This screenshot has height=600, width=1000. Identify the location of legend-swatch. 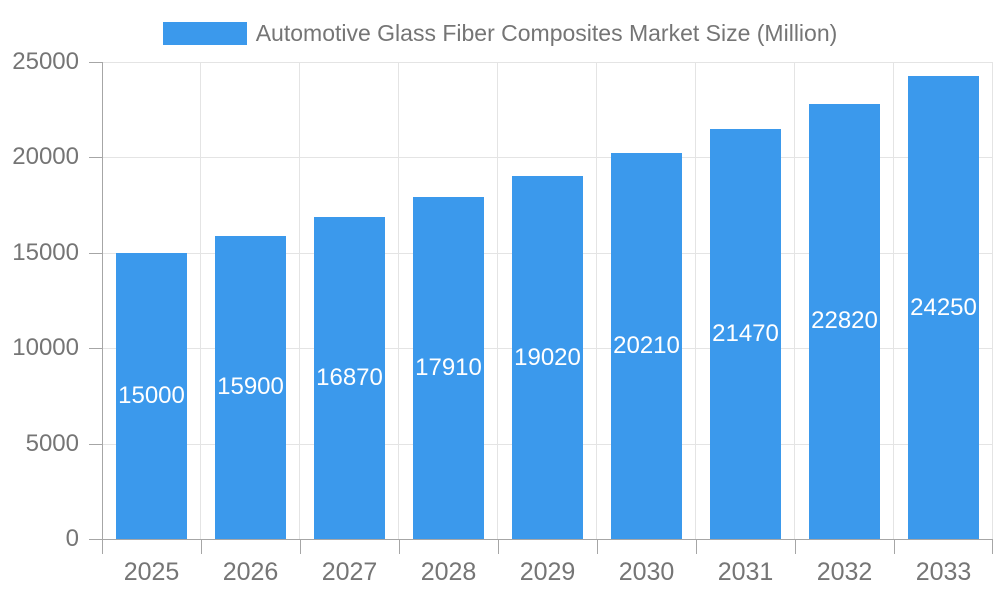
(204, 33).